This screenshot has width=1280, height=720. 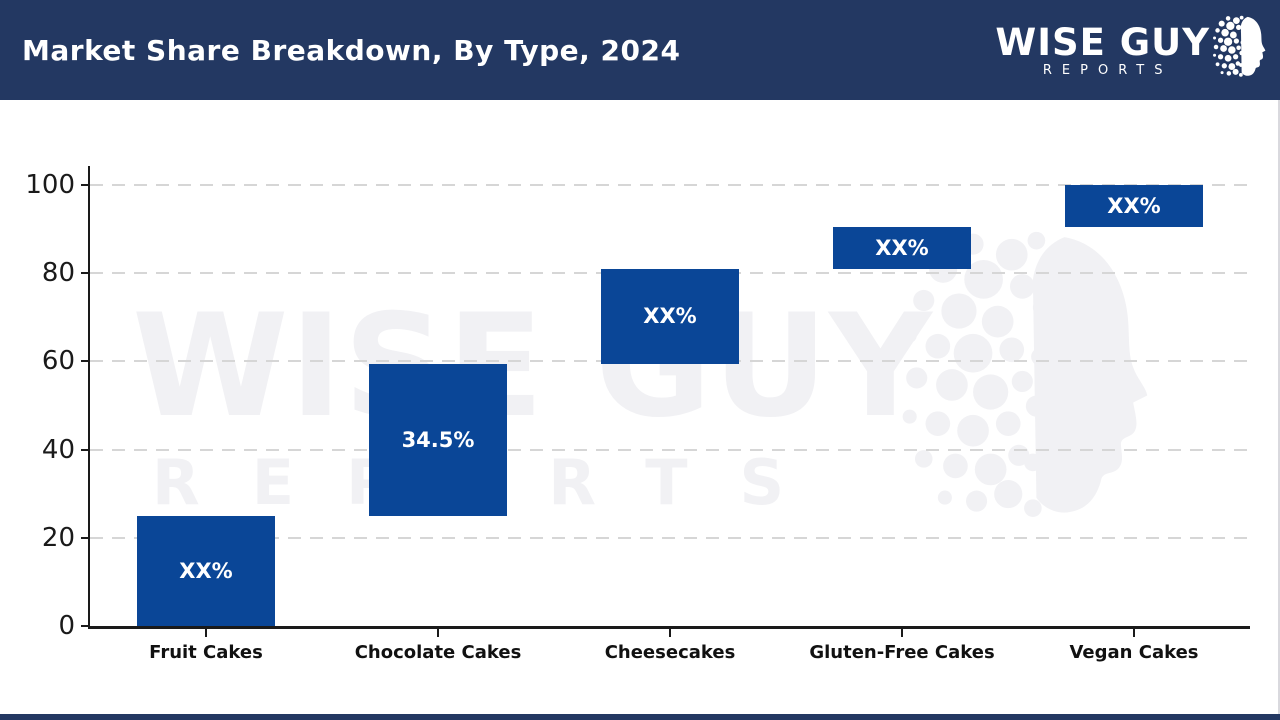 What do you see at coordinates (1279, 407) in the screenshot?
I see `screen-right-edge` at bounding box center [1279, 407].